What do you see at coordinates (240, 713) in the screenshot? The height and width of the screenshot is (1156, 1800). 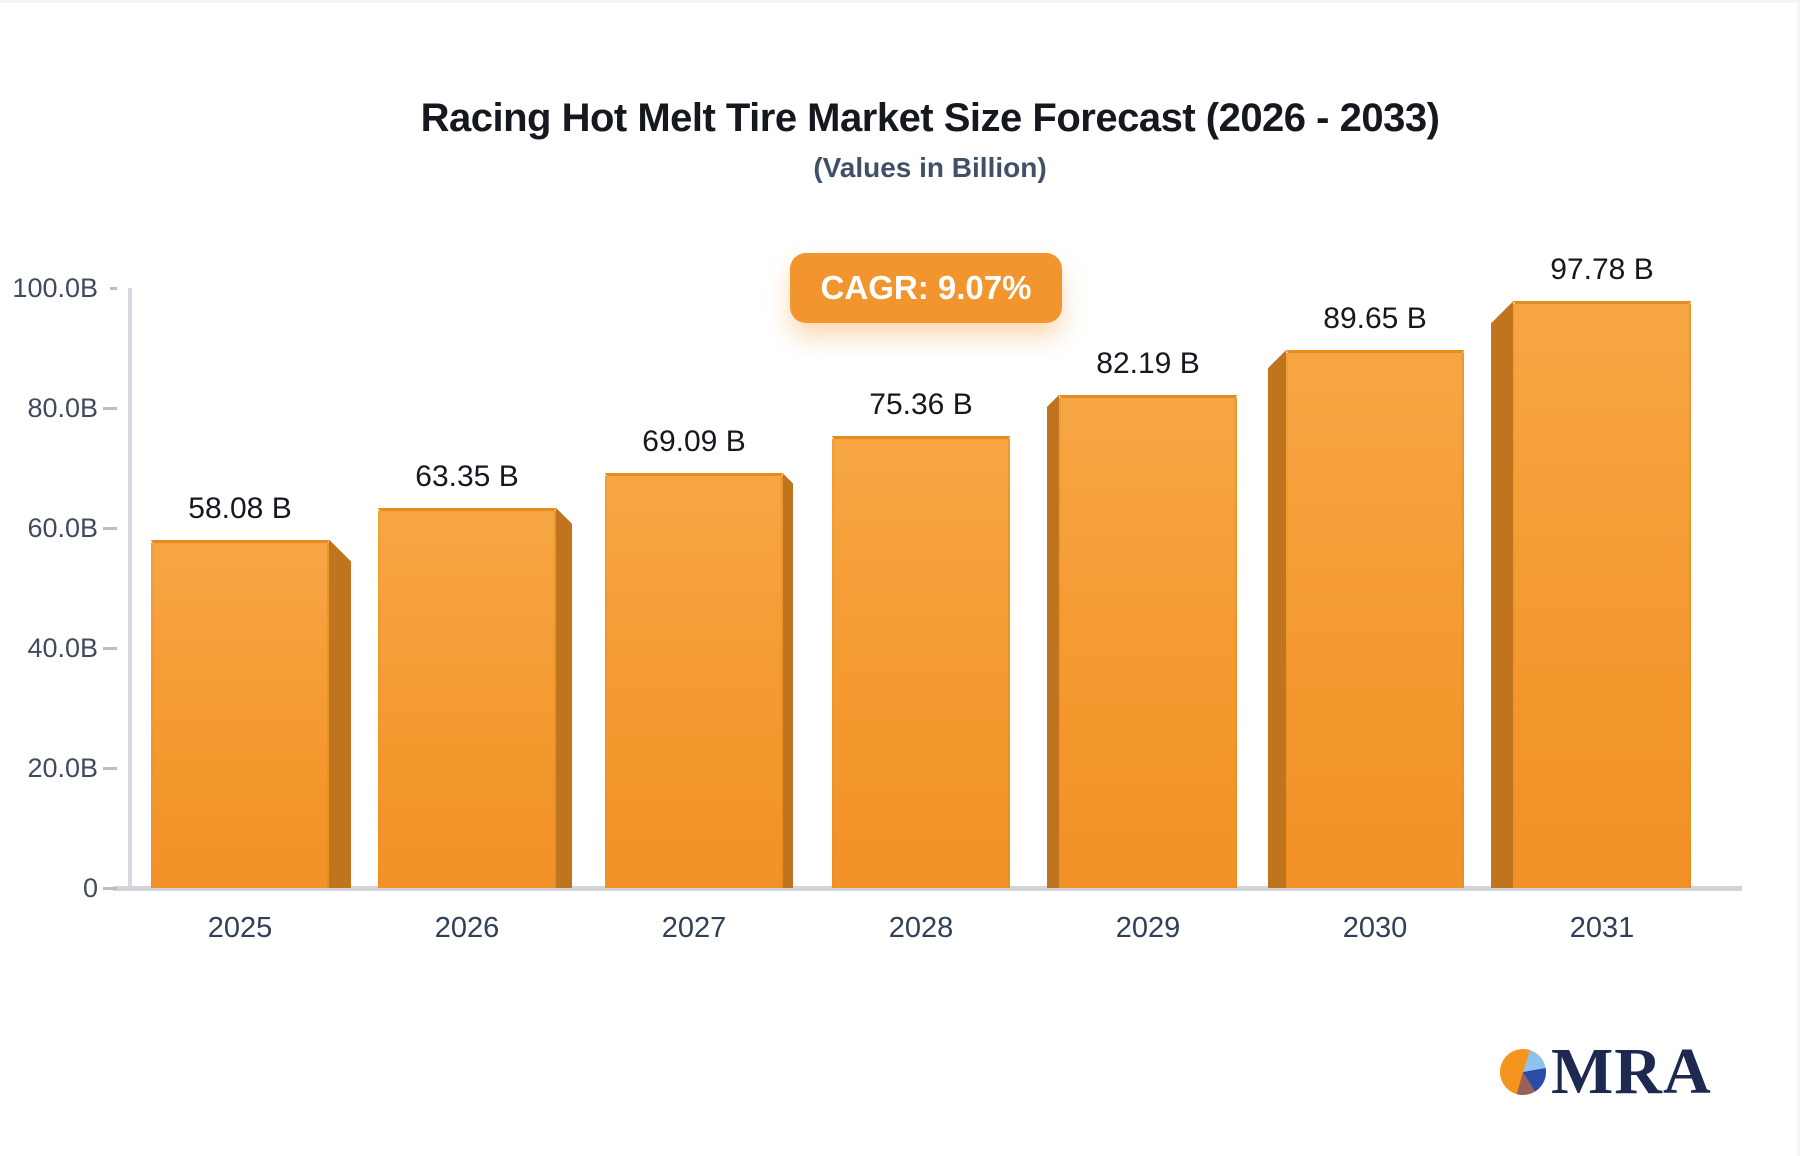 I see `bar-2025` at bounding box center [240, 713].